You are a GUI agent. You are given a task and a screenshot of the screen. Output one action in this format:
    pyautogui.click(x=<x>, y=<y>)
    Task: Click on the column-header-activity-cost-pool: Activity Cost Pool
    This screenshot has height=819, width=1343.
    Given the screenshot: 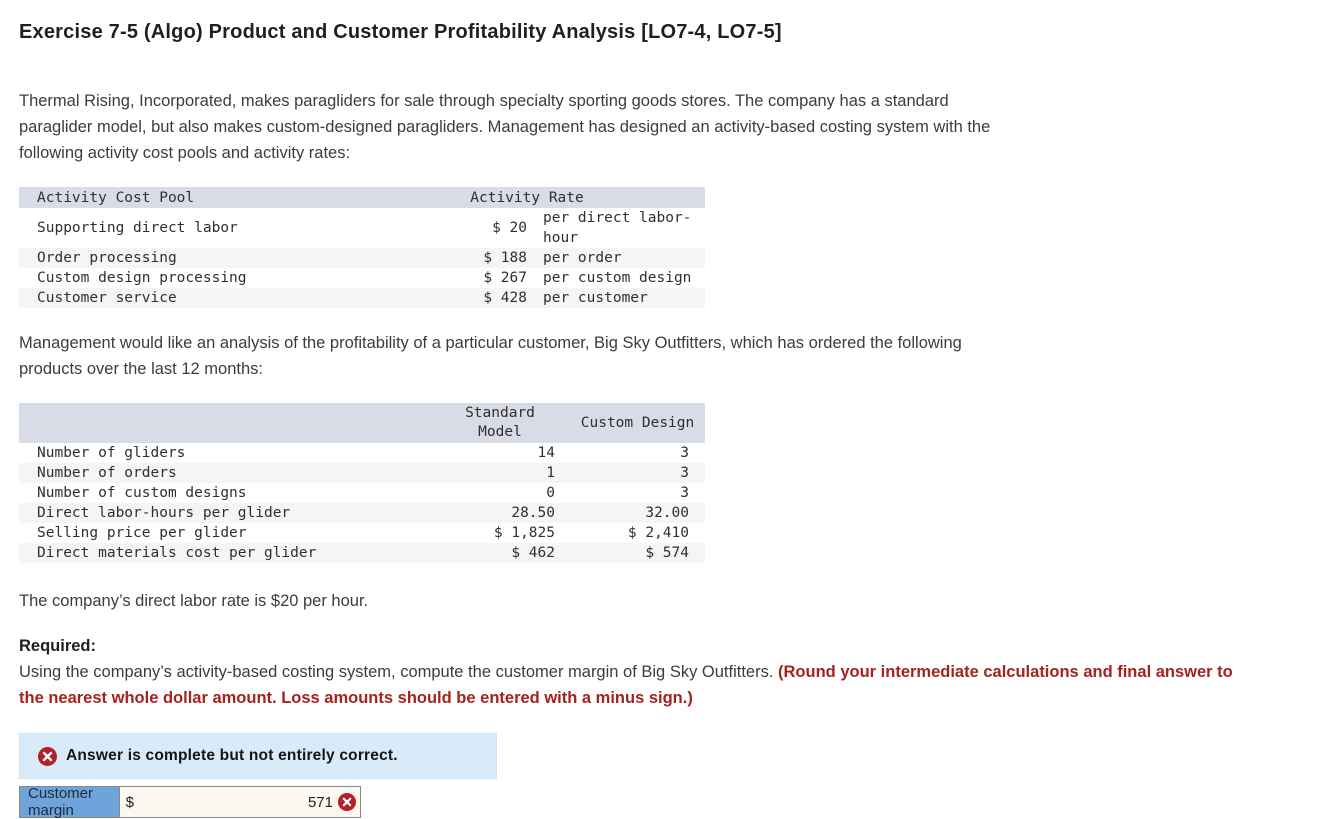 What is the action you would take?
    pyautogui.click(x=116, y=197)
    